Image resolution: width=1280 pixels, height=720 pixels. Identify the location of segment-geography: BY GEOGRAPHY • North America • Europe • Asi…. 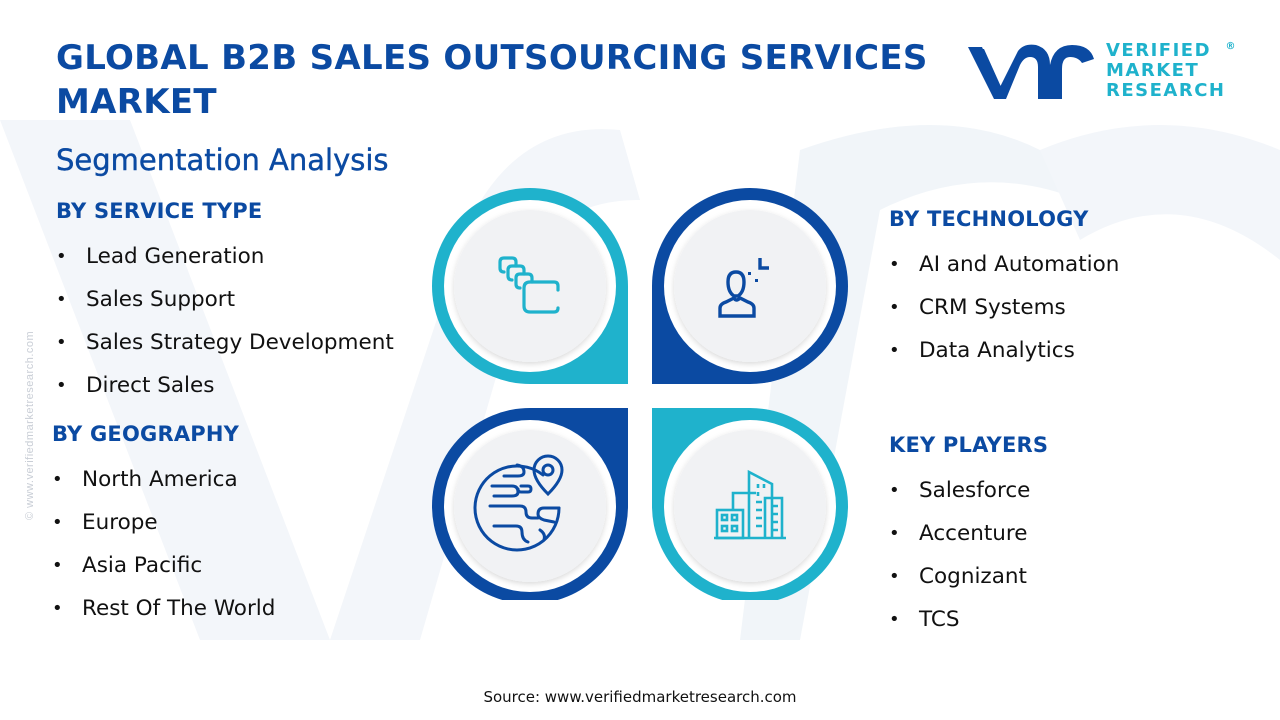
(163, 526).